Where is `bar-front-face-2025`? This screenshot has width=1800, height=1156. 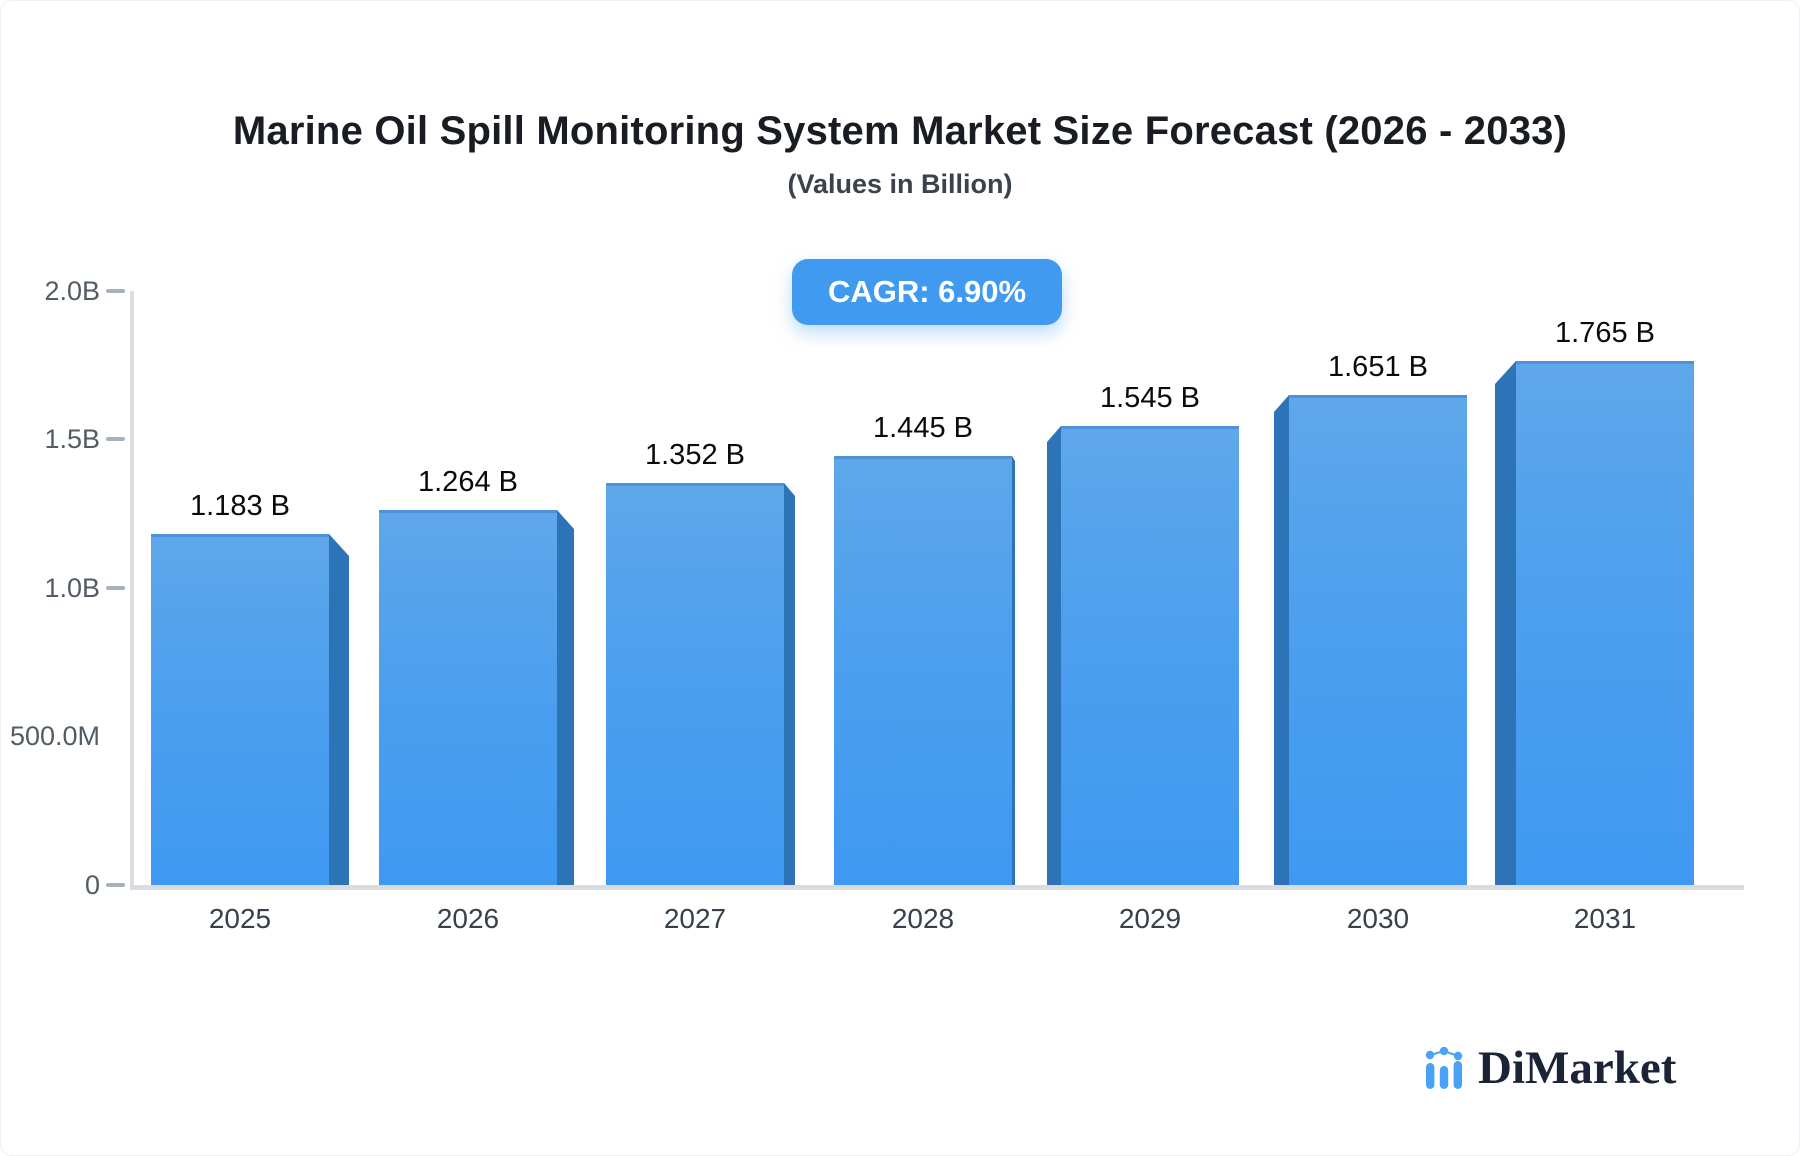
bar-front-face-2025 is located at coordinates (240, 709).